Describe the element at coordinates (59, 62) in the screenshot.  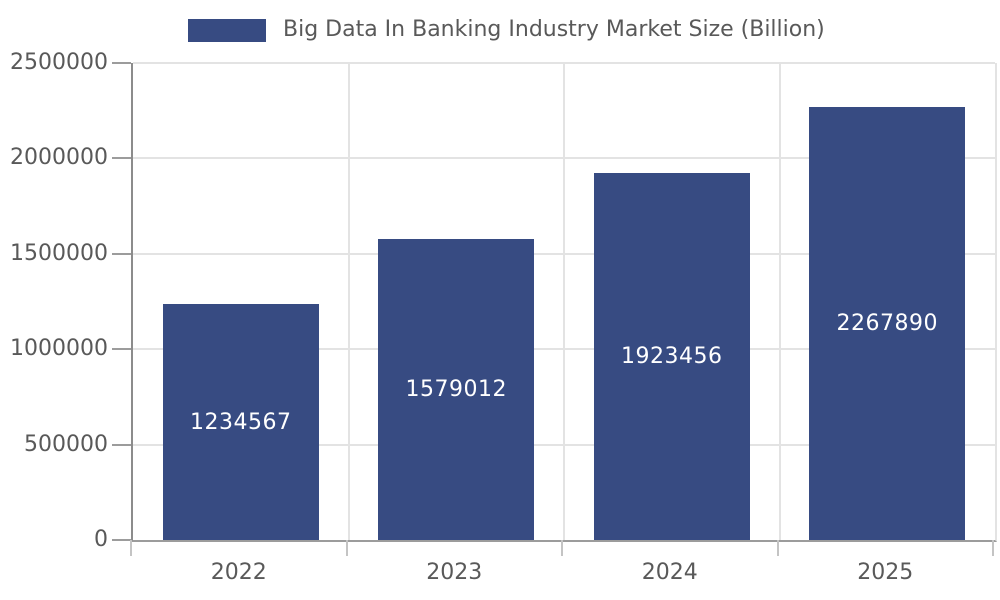
I see `y-tick-label: 2500000` at that location.